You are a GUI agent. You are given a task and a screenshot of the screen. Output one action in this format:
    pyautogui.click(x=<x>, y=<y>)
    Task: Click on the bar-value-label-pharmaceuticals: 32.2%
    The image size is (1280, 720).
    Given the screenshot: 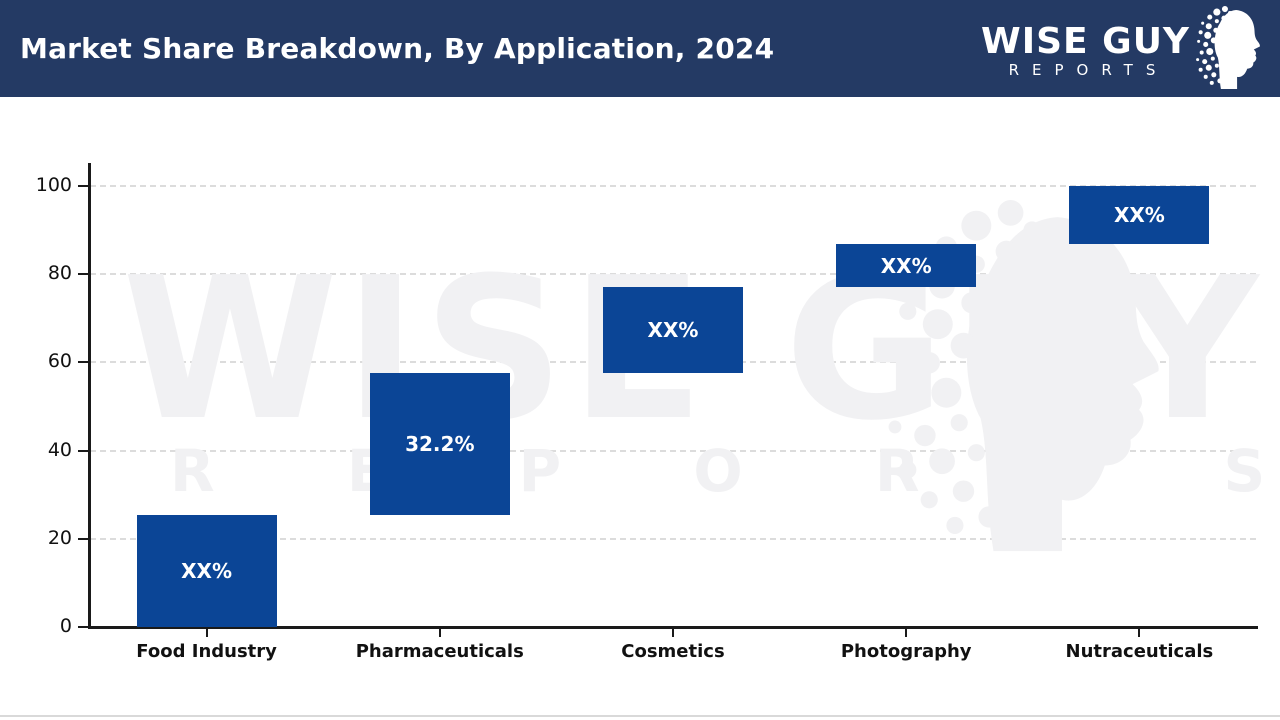 What is the action you would take?
    pyautogui.click(x=440, y=443)
    